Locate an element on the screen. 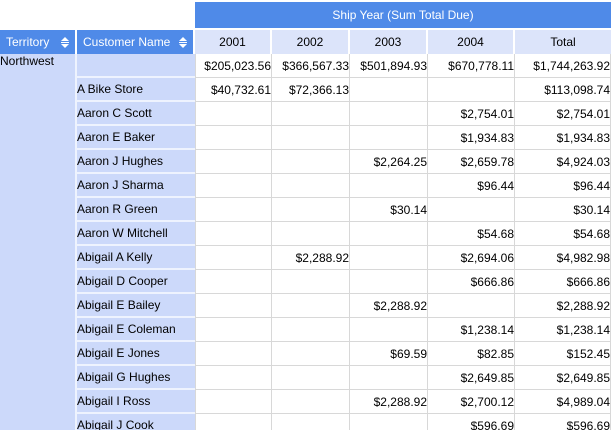 The image size is (611, 430). customer-name-cell: Abigail D Cooper is located at coordinates (136, 282).